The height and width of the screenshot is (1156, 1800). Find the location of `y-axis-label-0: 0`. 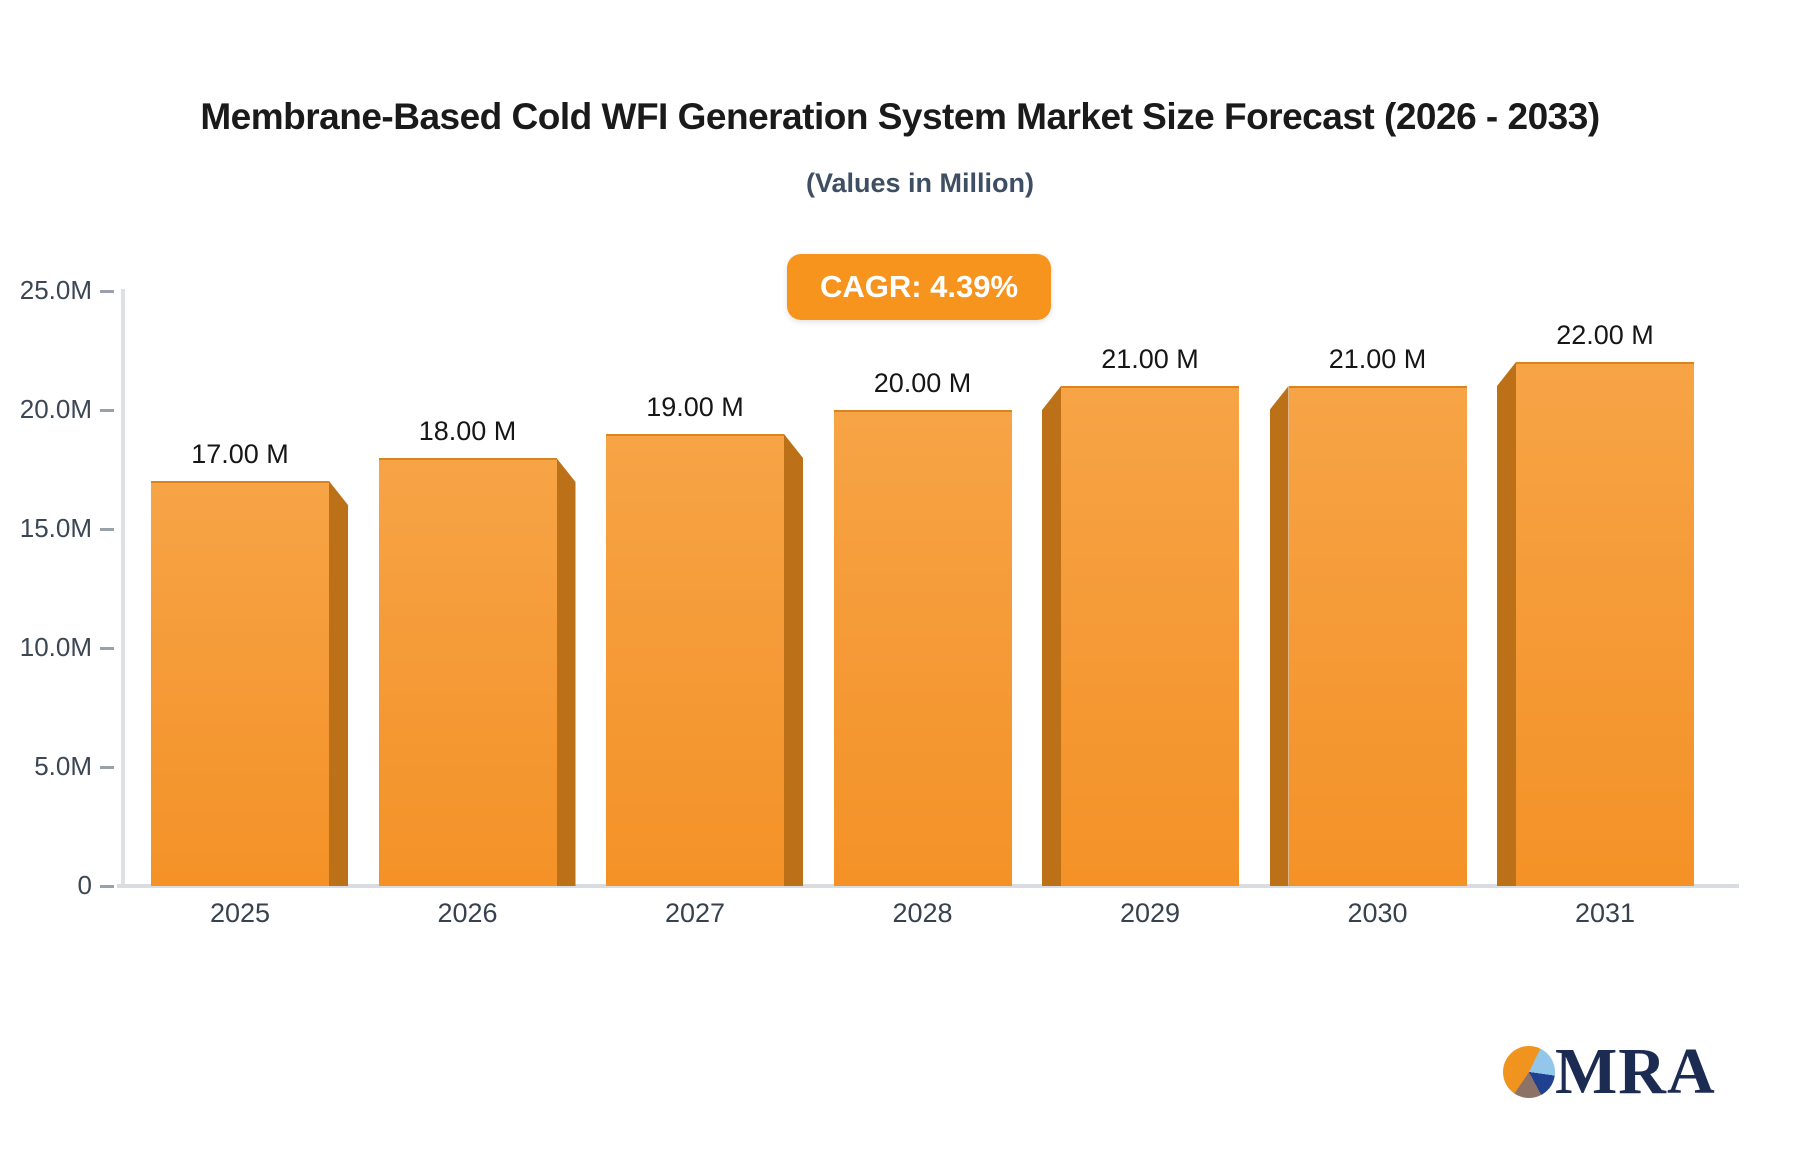

y-axis-label-0: 0 is located at coordinates (84, 885).